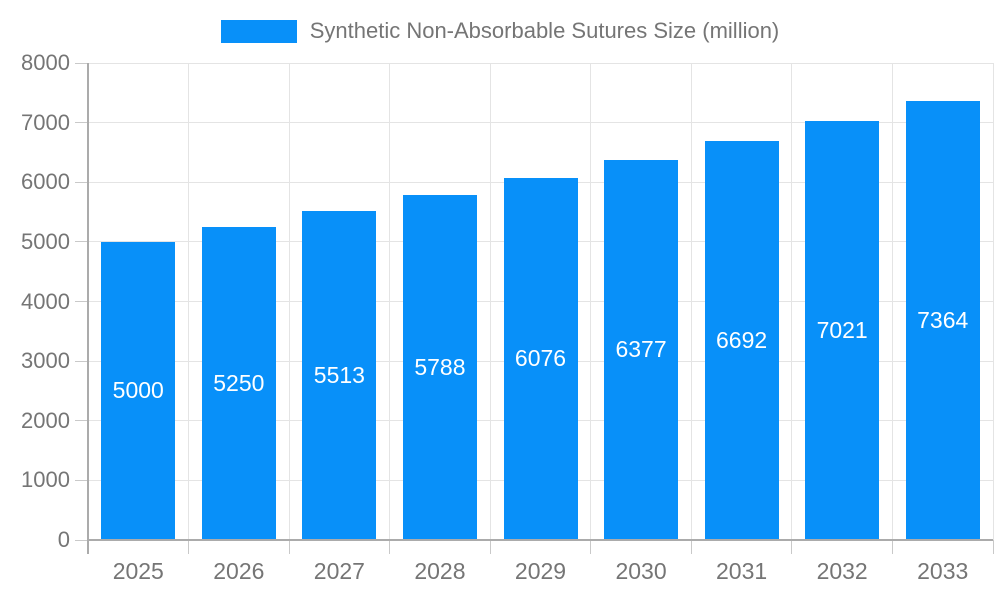  I want to click on bar-value-label: 5788, so click(440, 366).